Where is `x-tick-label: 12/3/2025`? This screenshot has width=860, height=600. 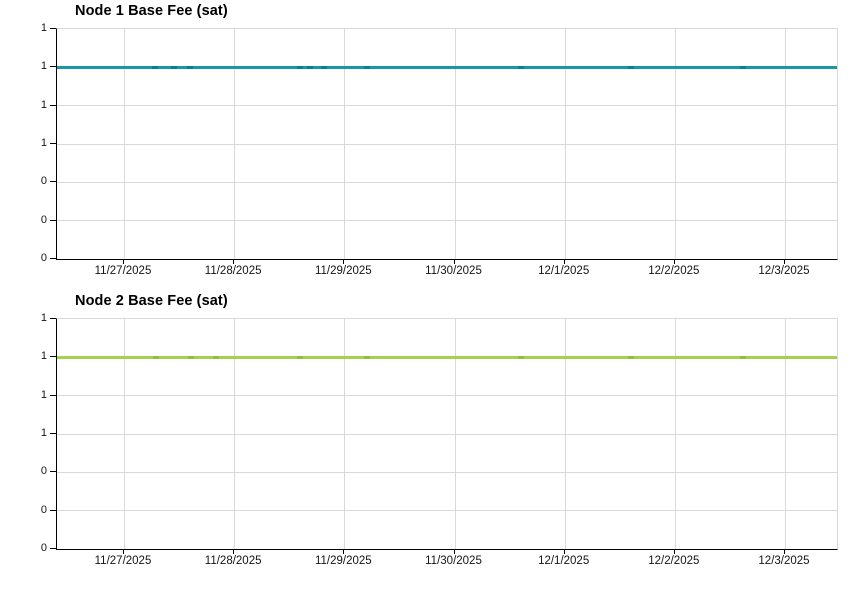 x-tick-label: 12/3/2025 is located at coordinates (784, 561).